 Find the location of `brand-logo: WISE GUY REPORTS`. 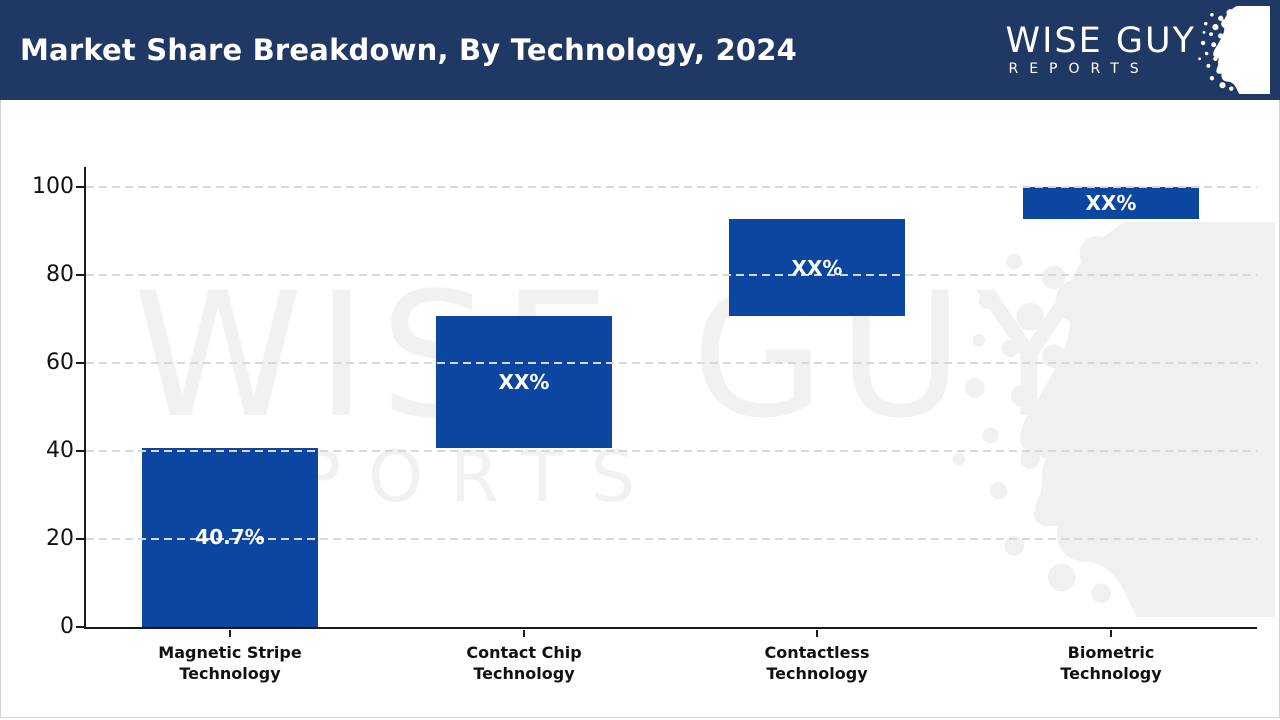

brand-logo: WISE GUY REPORTS is located at coordinates (1137, 50).